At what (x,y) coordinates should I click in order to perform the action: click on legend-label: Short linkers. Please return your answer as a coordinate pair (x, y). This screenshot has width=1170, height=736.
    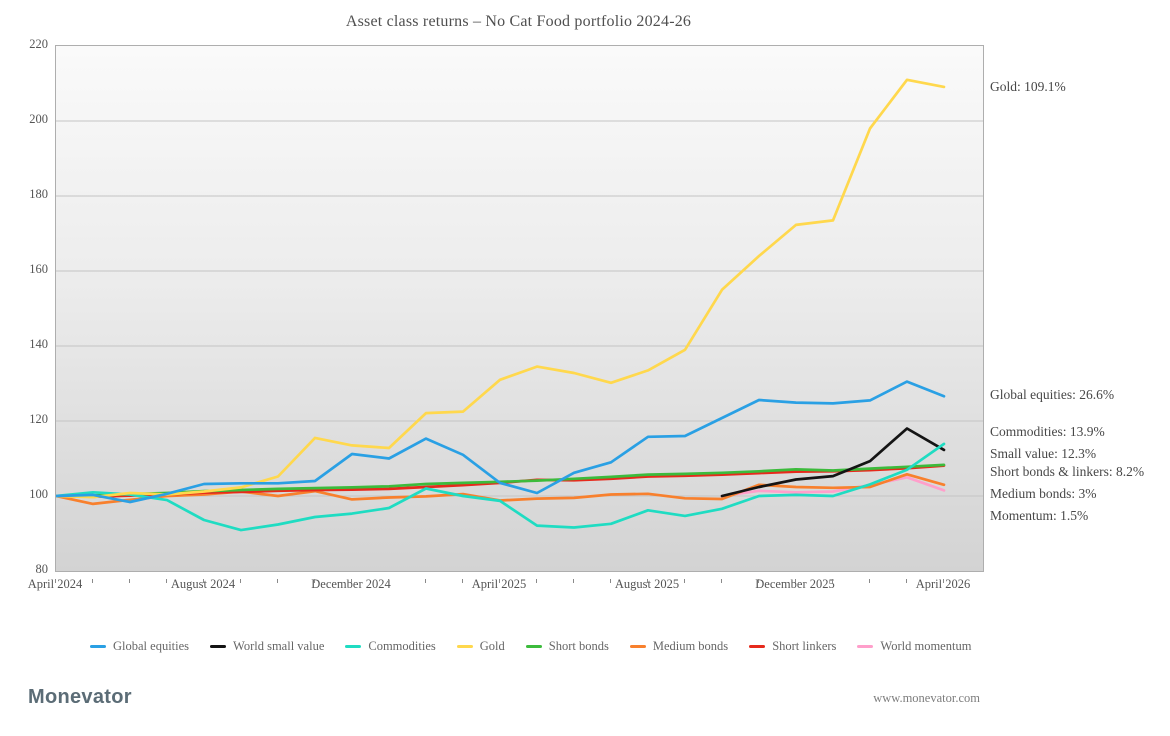
    Looking at the image, I should click on (804, 646).